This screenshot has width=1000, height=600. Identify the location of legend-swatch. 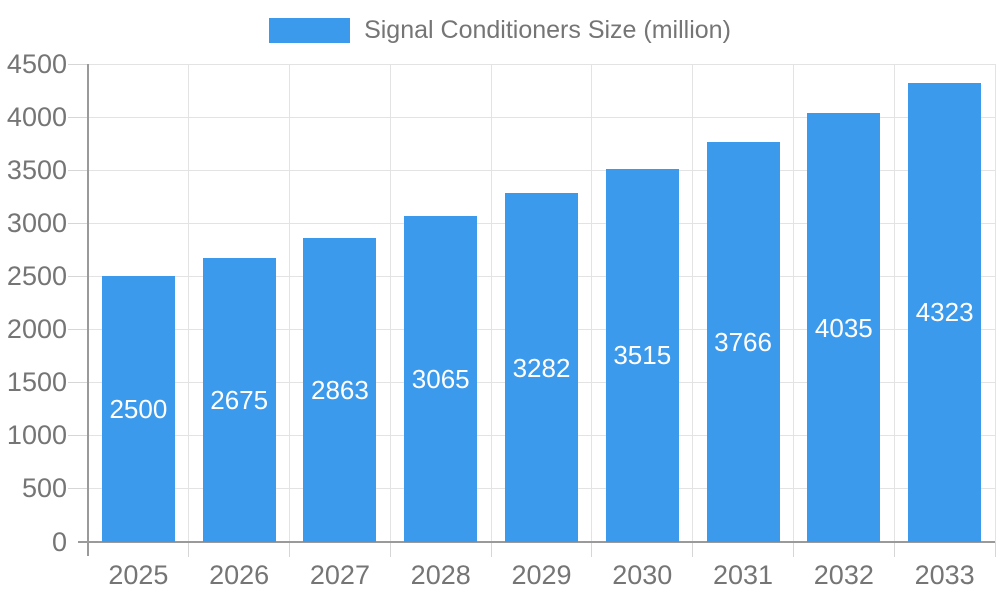
(310, 30).